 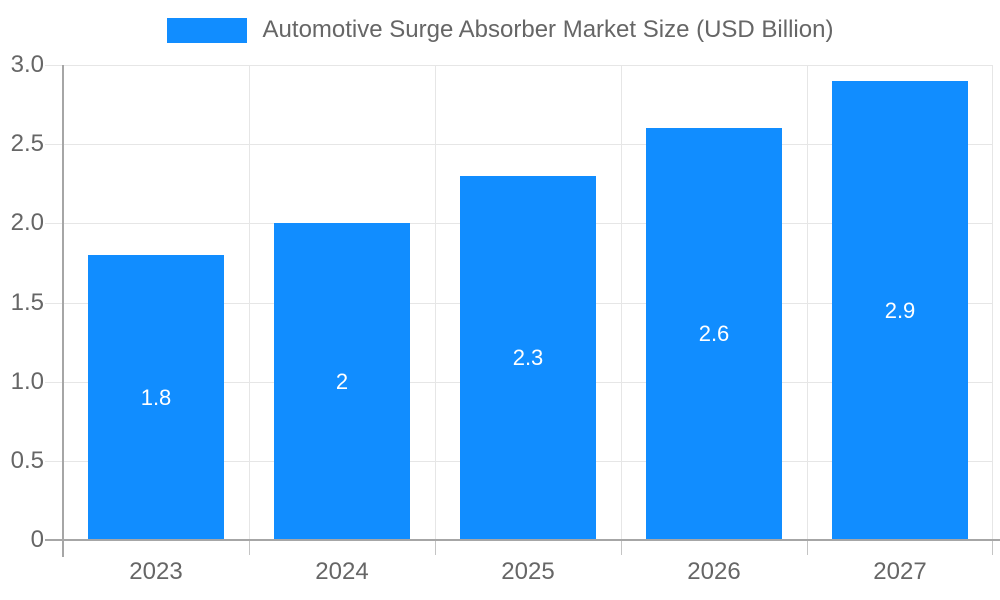 I want to click on y-tick-label-0.5: 0.5, so click(x=27, y=460).